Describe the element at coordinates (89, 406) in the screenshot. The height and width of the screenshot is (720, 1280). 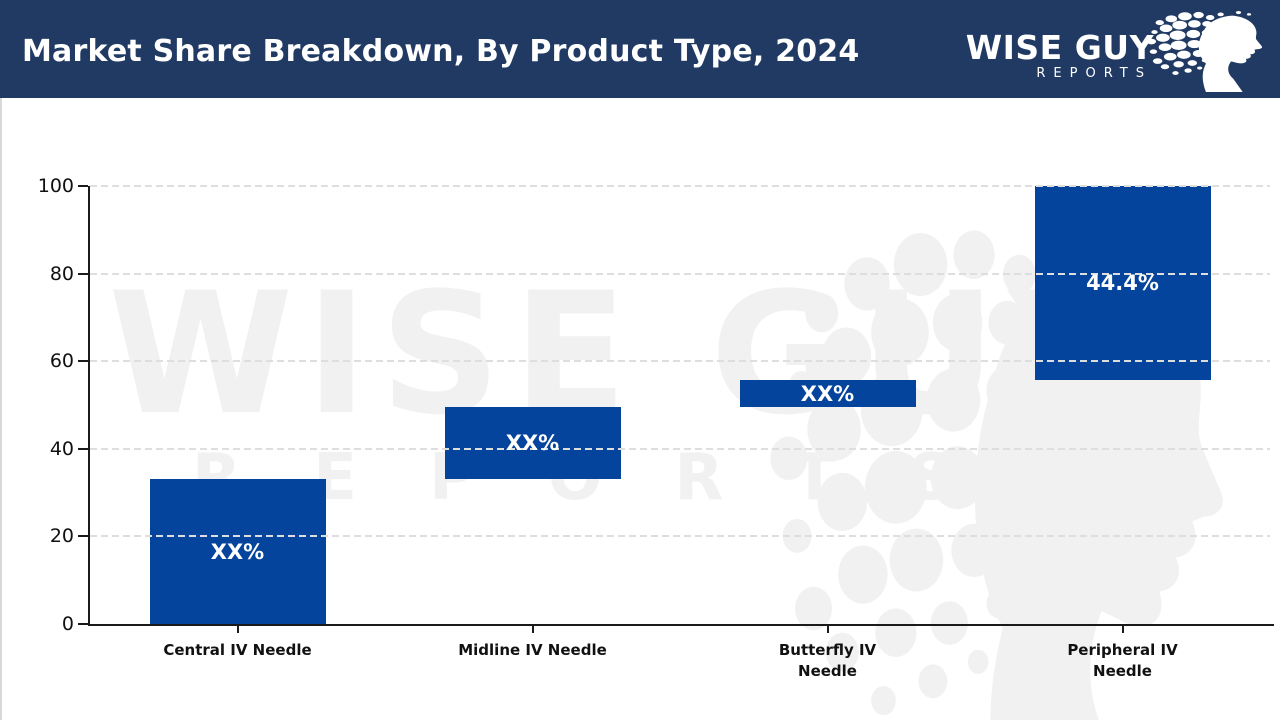
I see `y-axis-line` at that location.